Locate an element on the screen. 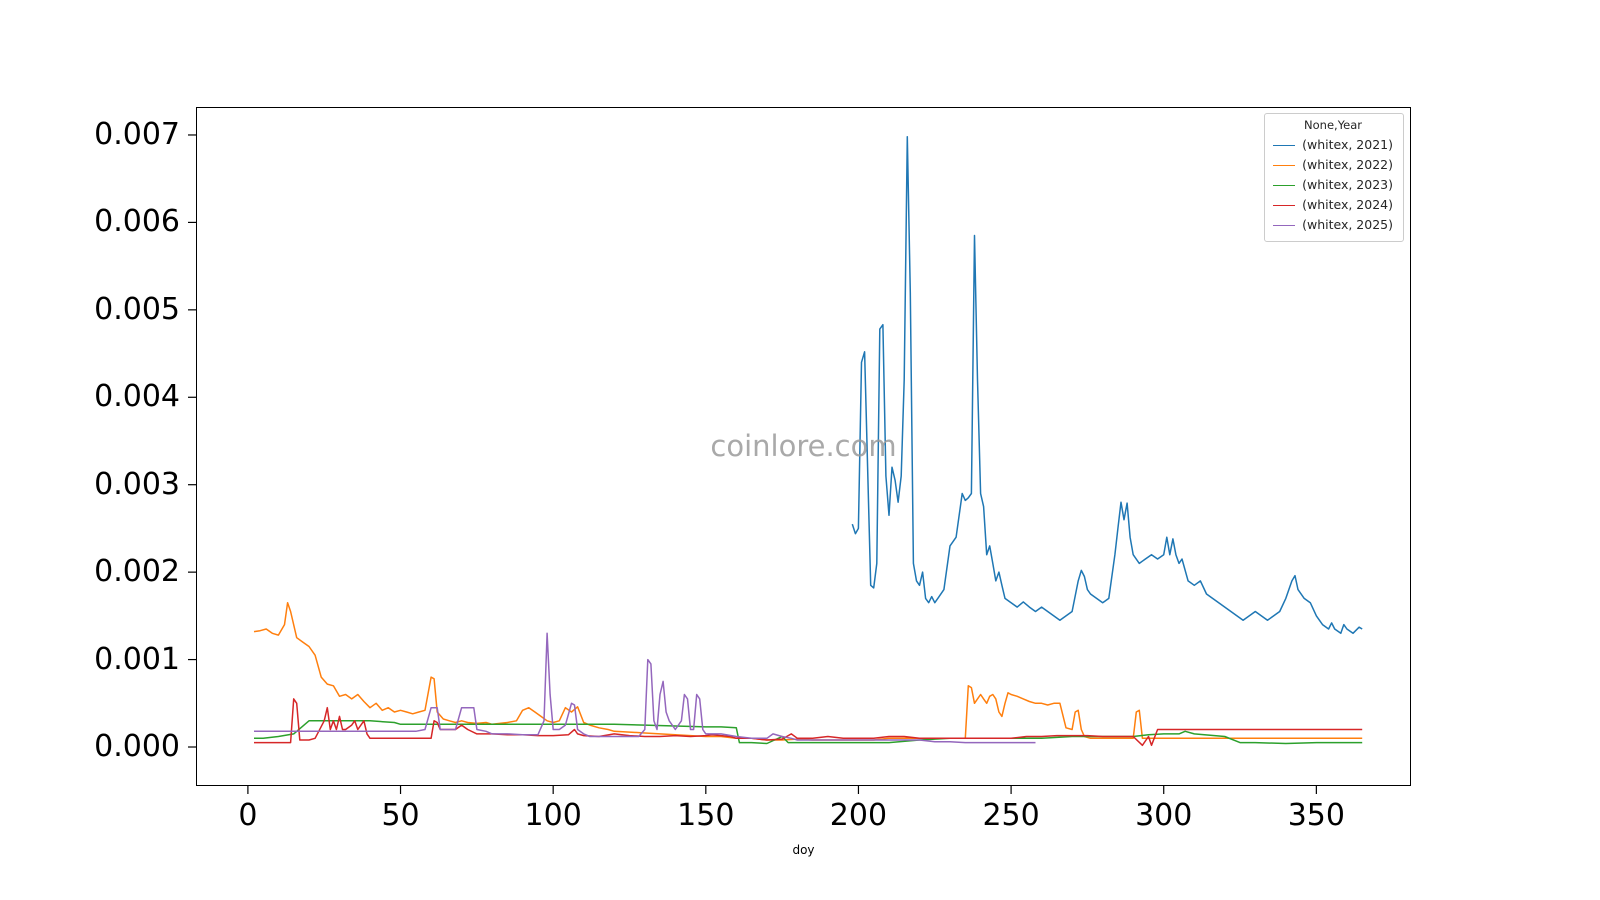 The image size is (1600, 900). legend-item: (whitex, 2024) is located at coordinates (1333, 205).